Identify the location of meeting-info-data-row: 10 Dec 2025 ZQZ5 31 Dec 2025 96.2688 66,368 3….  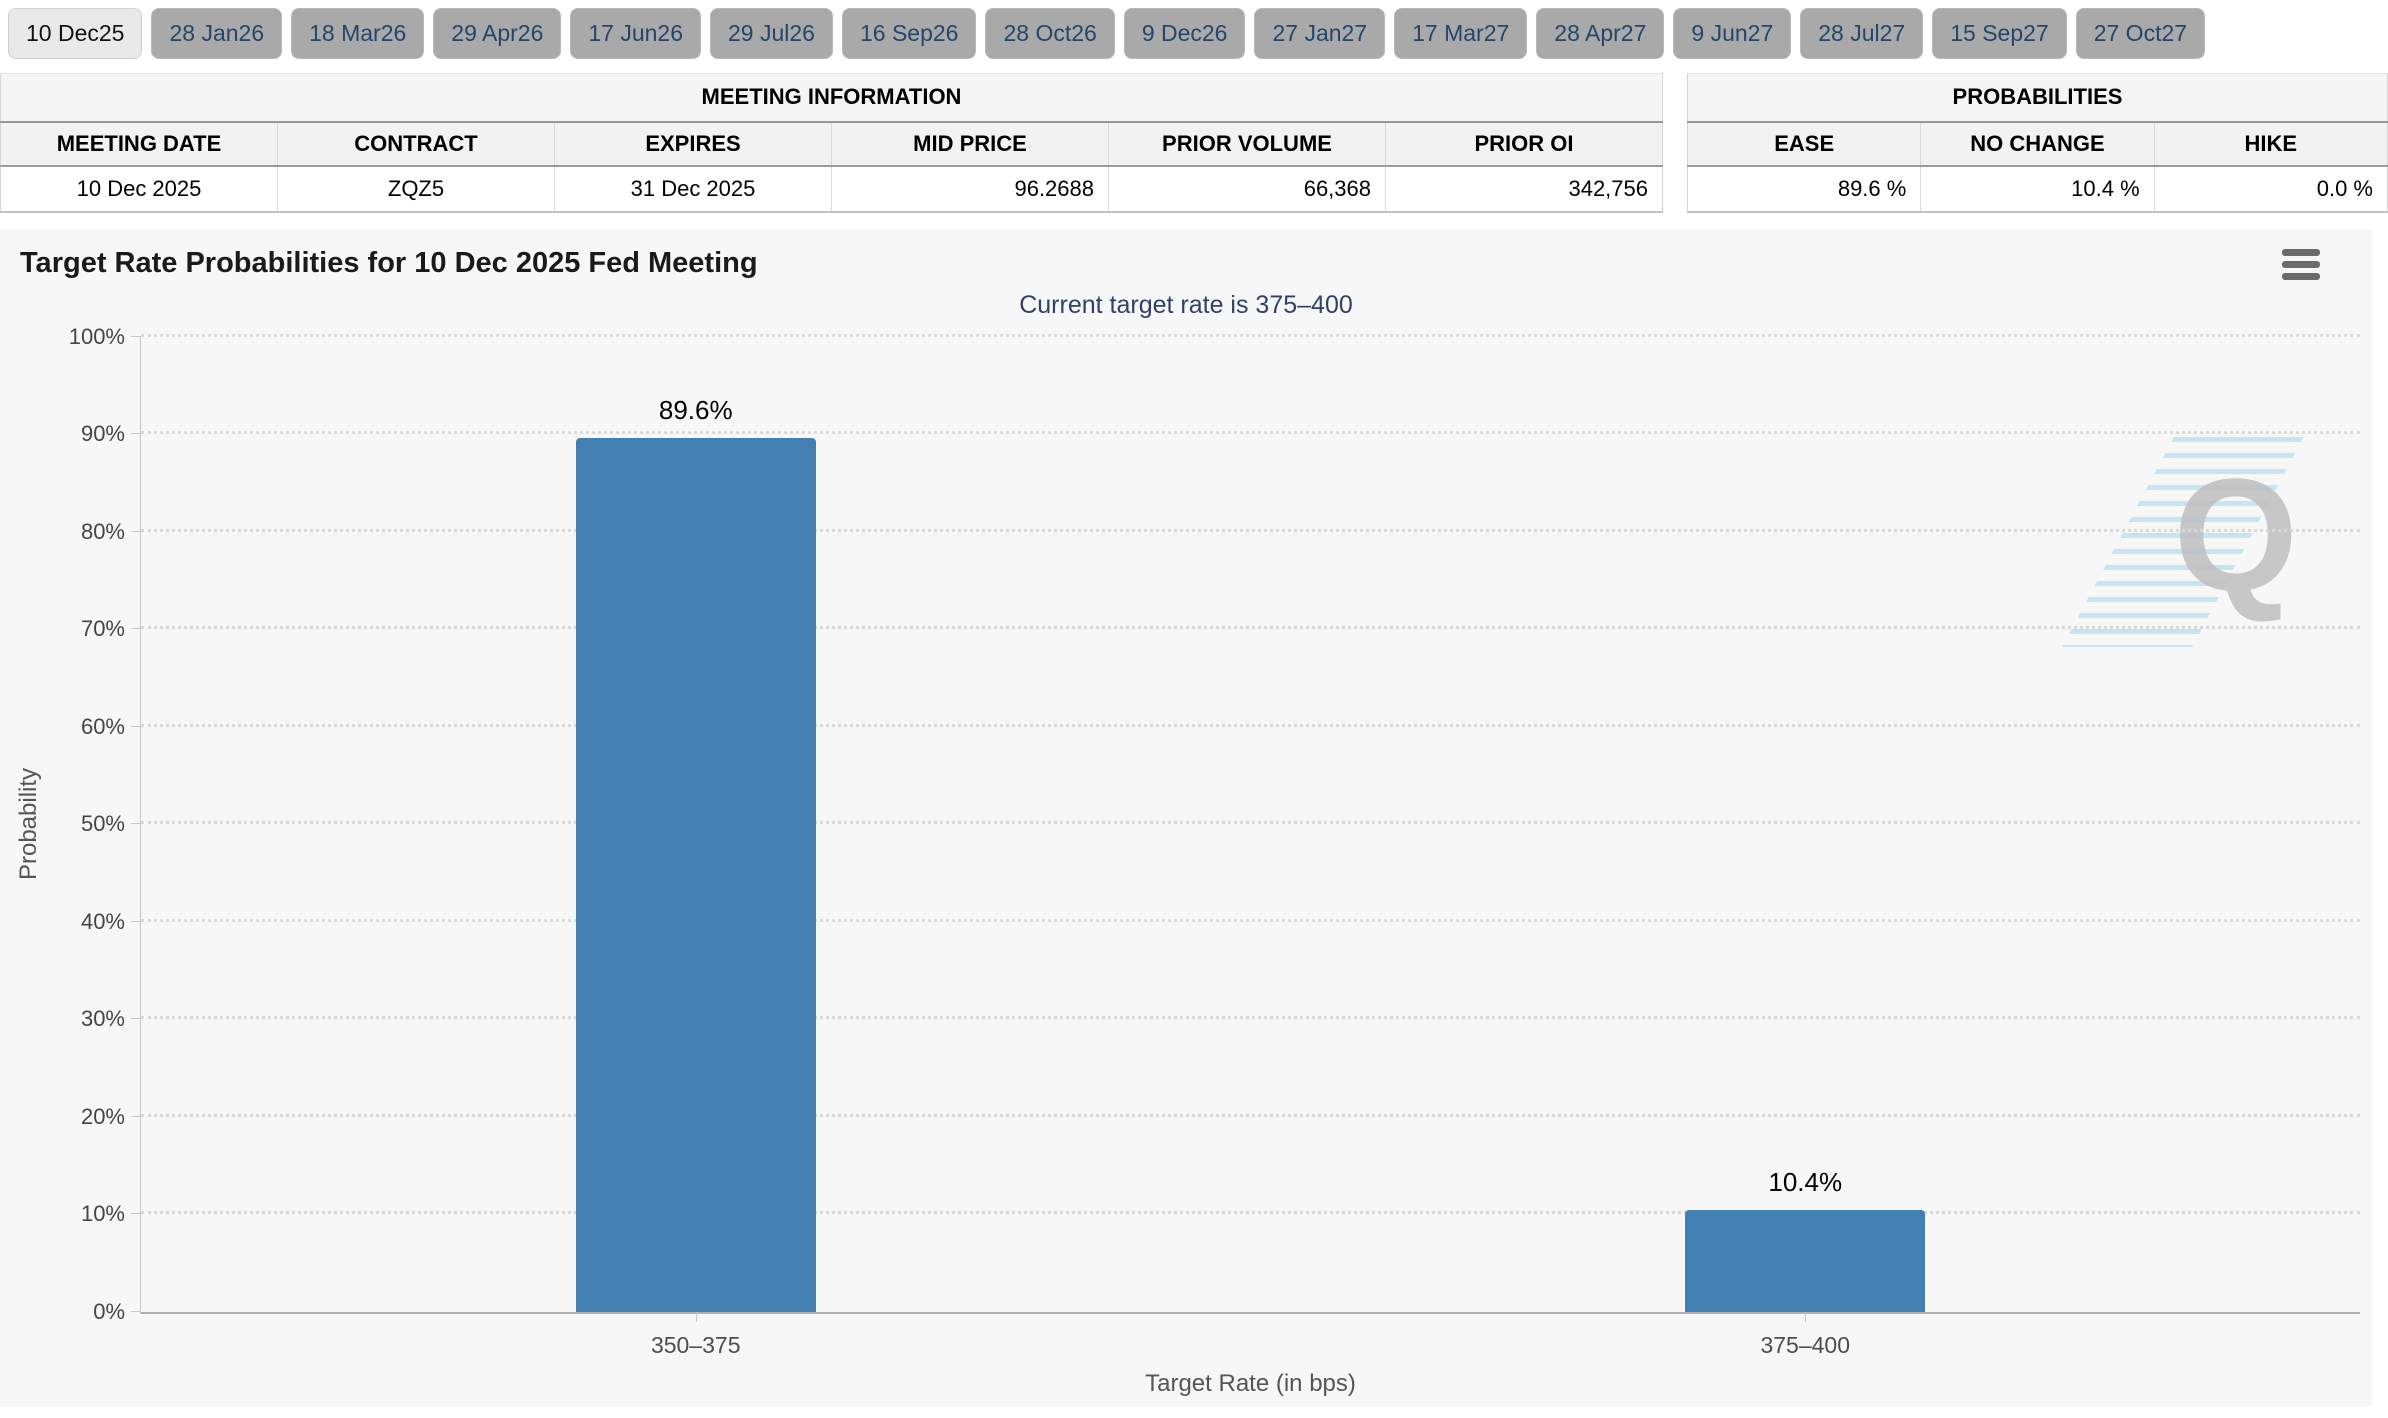
(831, 189).